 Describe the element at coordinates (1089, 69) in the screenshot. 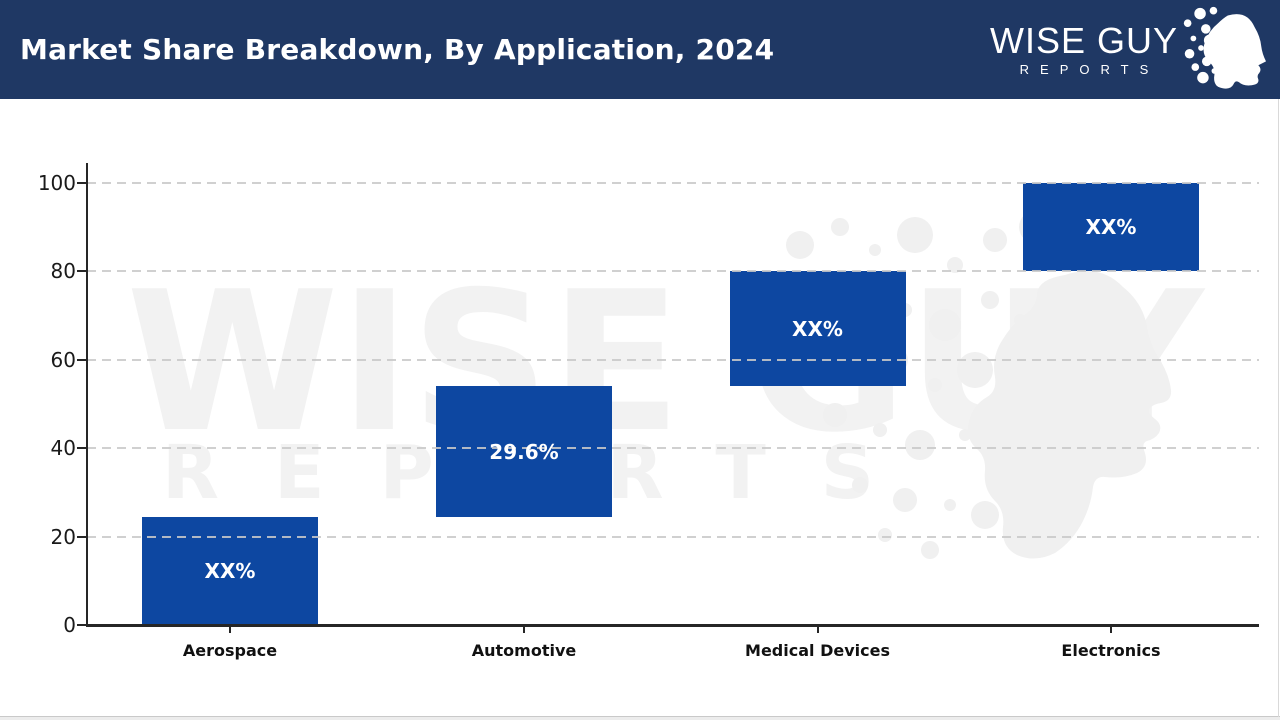

I see `logo-tagline: REPORTS` at that location.